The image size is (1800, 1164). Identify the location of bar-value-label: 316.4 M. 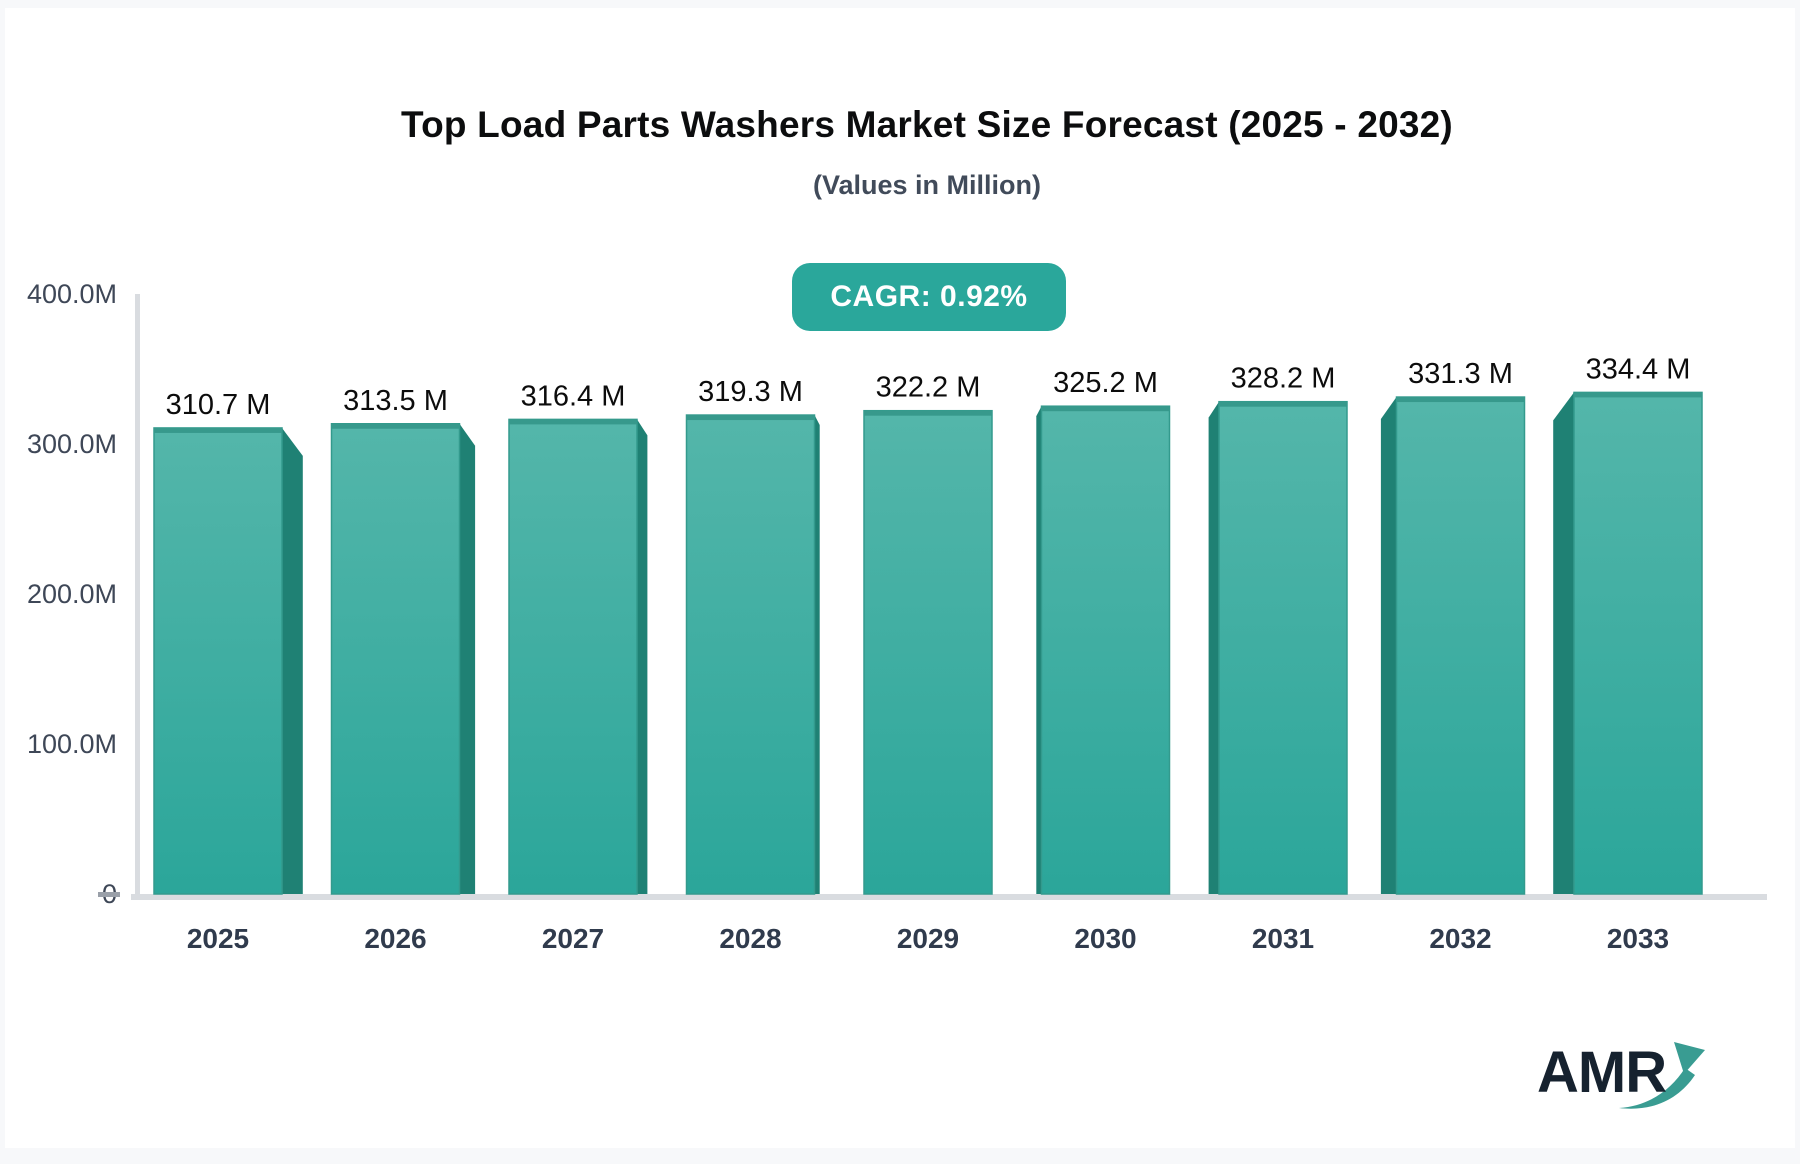
(573, 396).